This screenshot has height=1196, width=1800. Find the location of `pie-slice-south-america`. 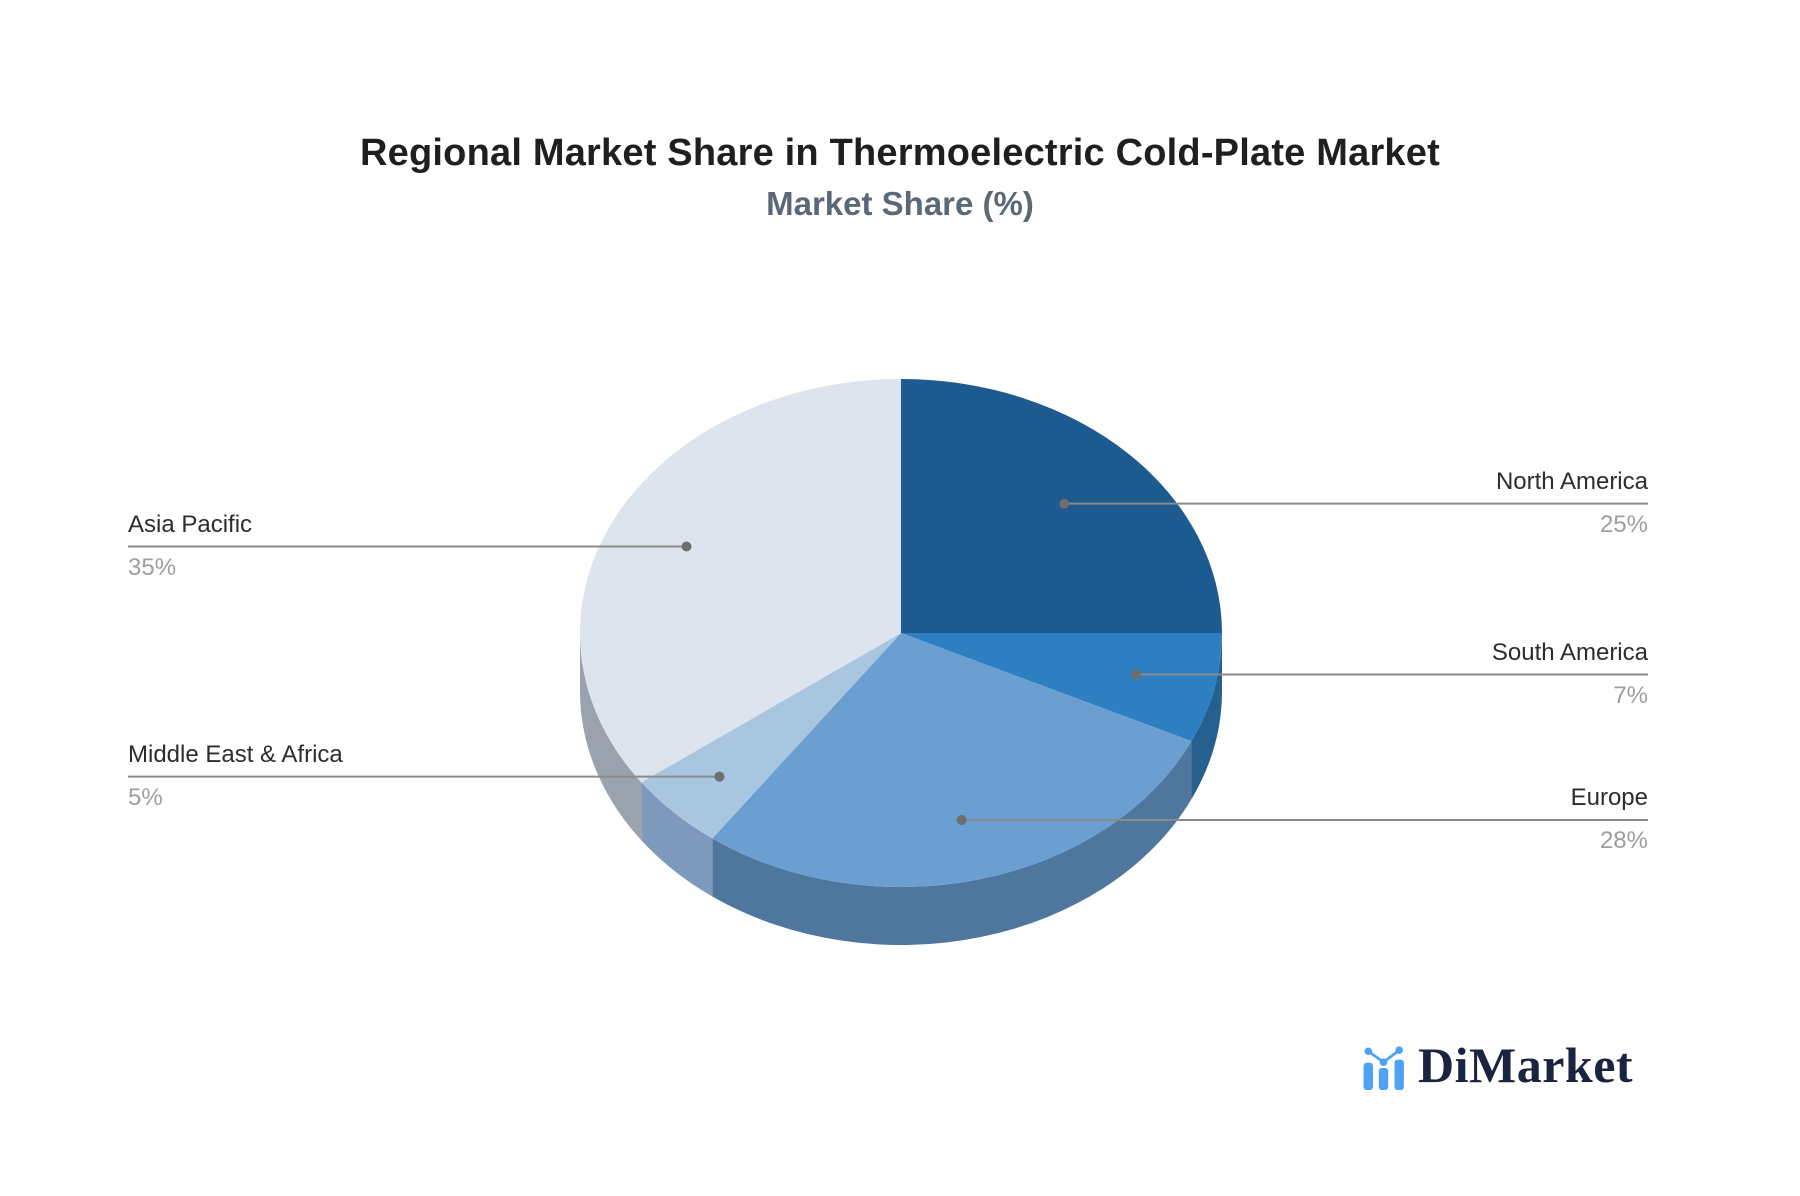

pie-slice-south-america is located at coordinates (1061, 687).